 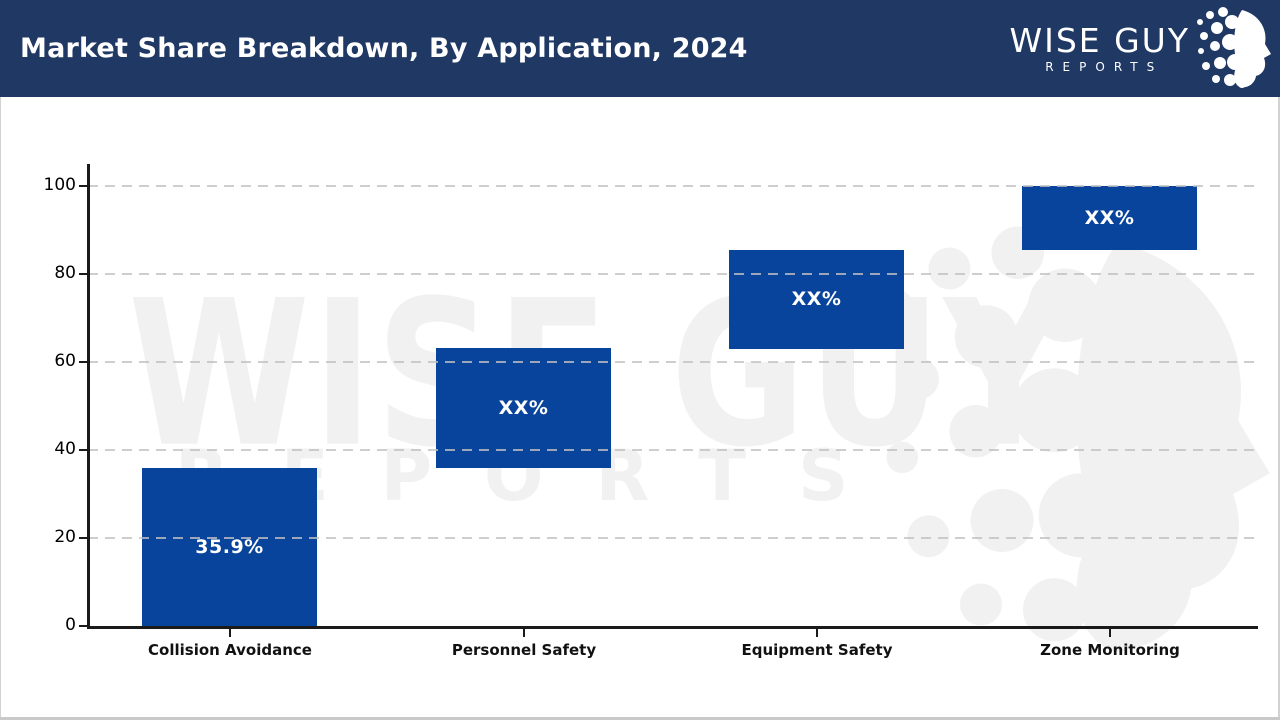 I want to click on bar-personnel-safety: XX%, so click(x=523, y=408).